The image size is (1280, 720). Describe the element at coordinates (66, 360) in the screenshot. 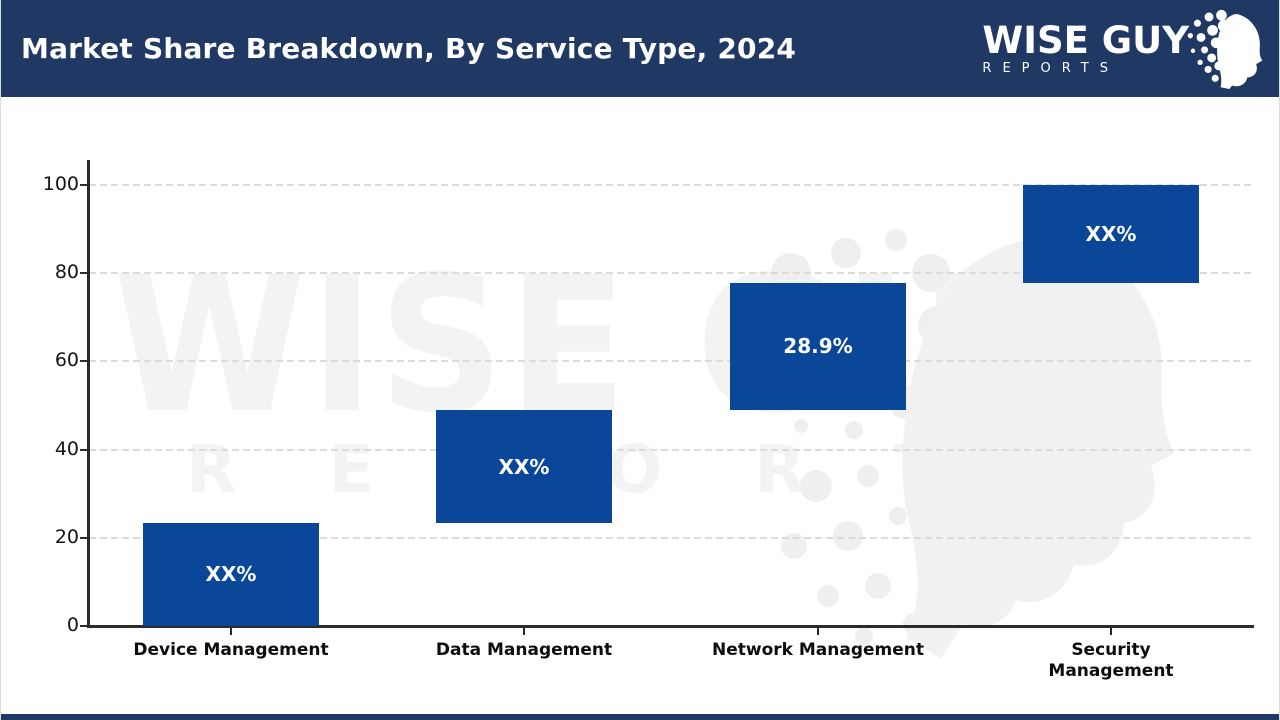

I see `y-tick-label: 60` at that location.